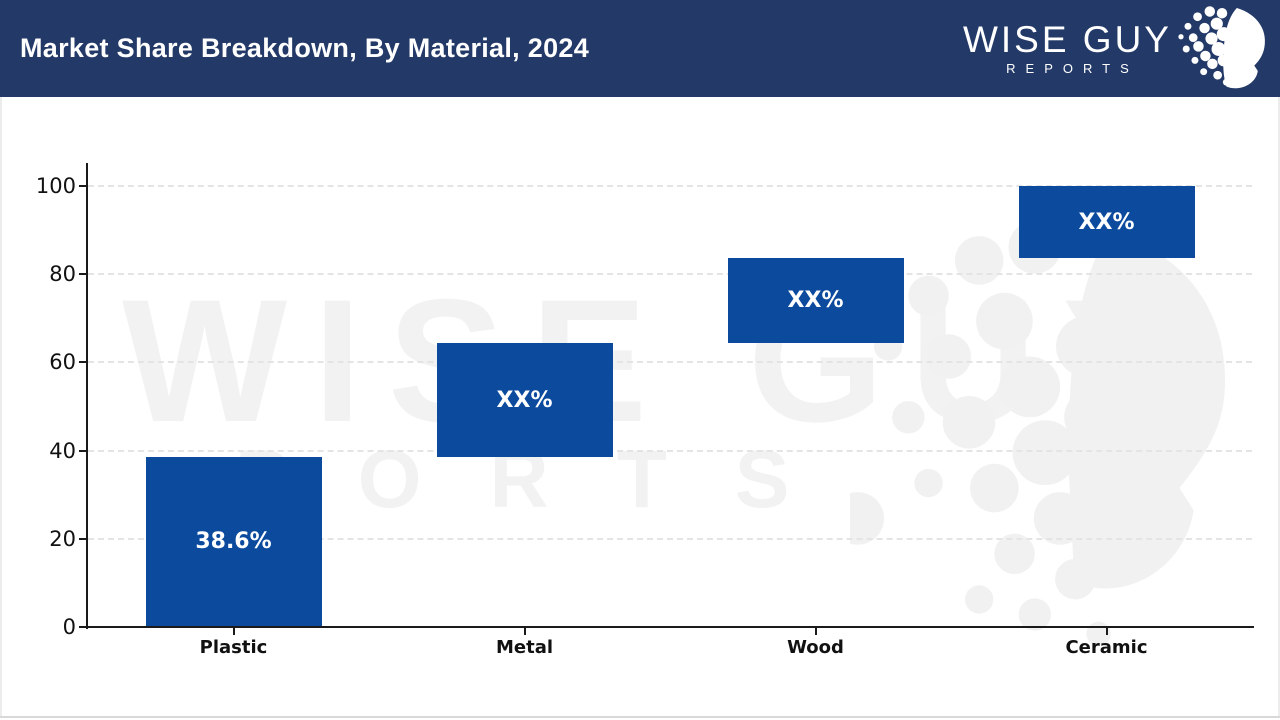  Describe the element at coordinates (62, 362) in the screenshot. I see `y-tick-label: 60` at that location.